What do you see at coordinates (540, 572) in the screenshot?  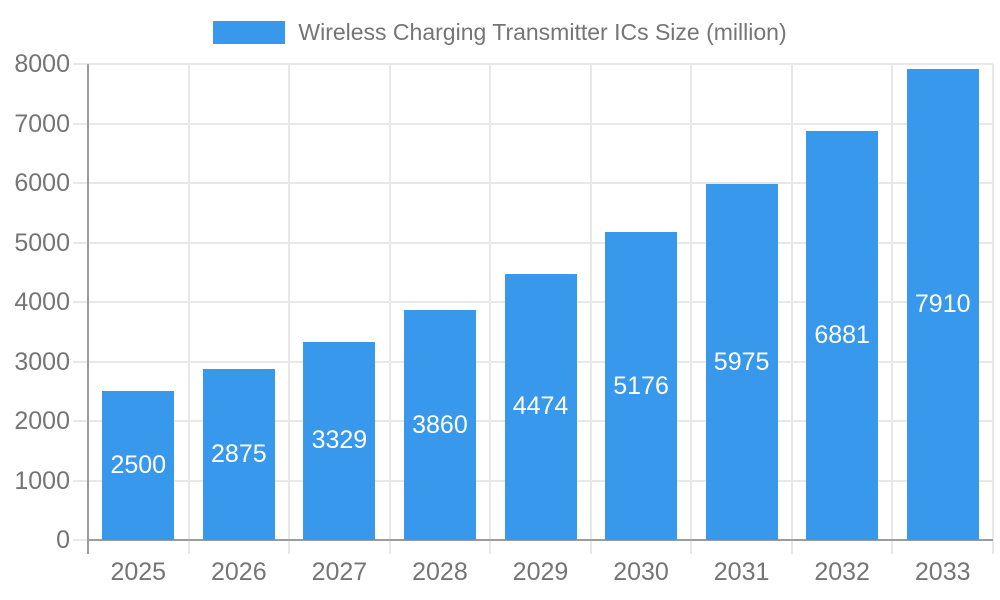 I see `x-axis-tick-label: 2029` at bounding box center [540, 572].